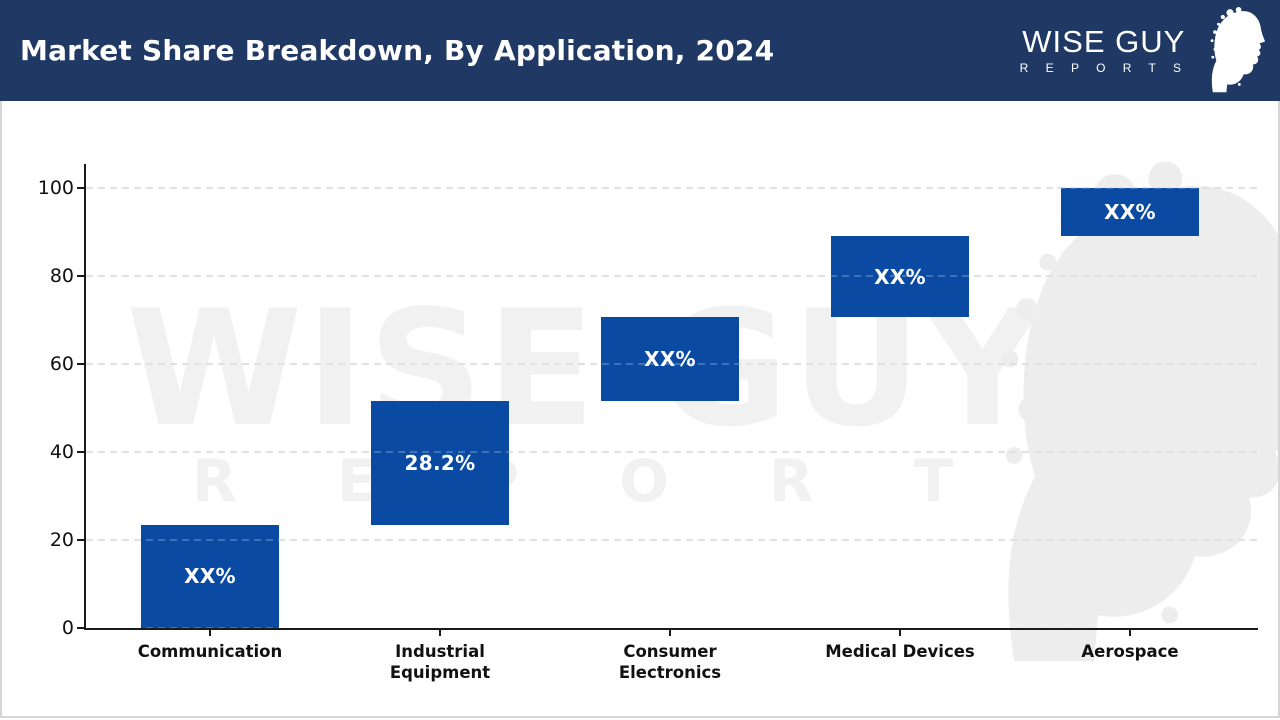 The height and width of the screenshot is (720, 1280). I want to click on logo-text-secondary: R E P O R T S, so click(1103, 67).